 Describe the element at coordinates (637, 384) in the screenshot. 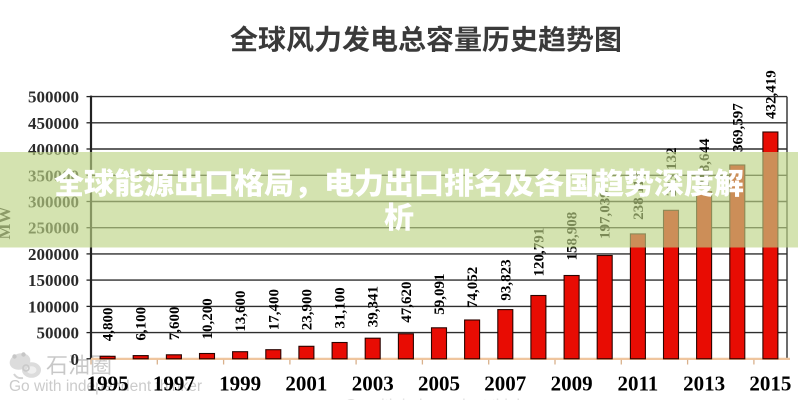

I see `svg-text: 2011` at that location.